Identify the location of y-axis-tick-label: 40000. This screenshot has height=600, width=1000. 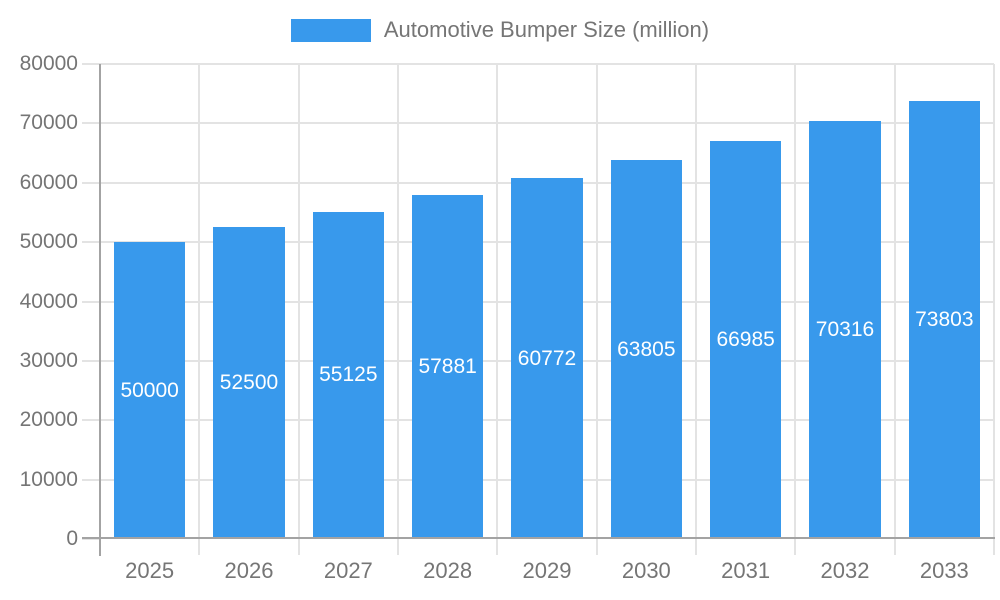
(48, 301).